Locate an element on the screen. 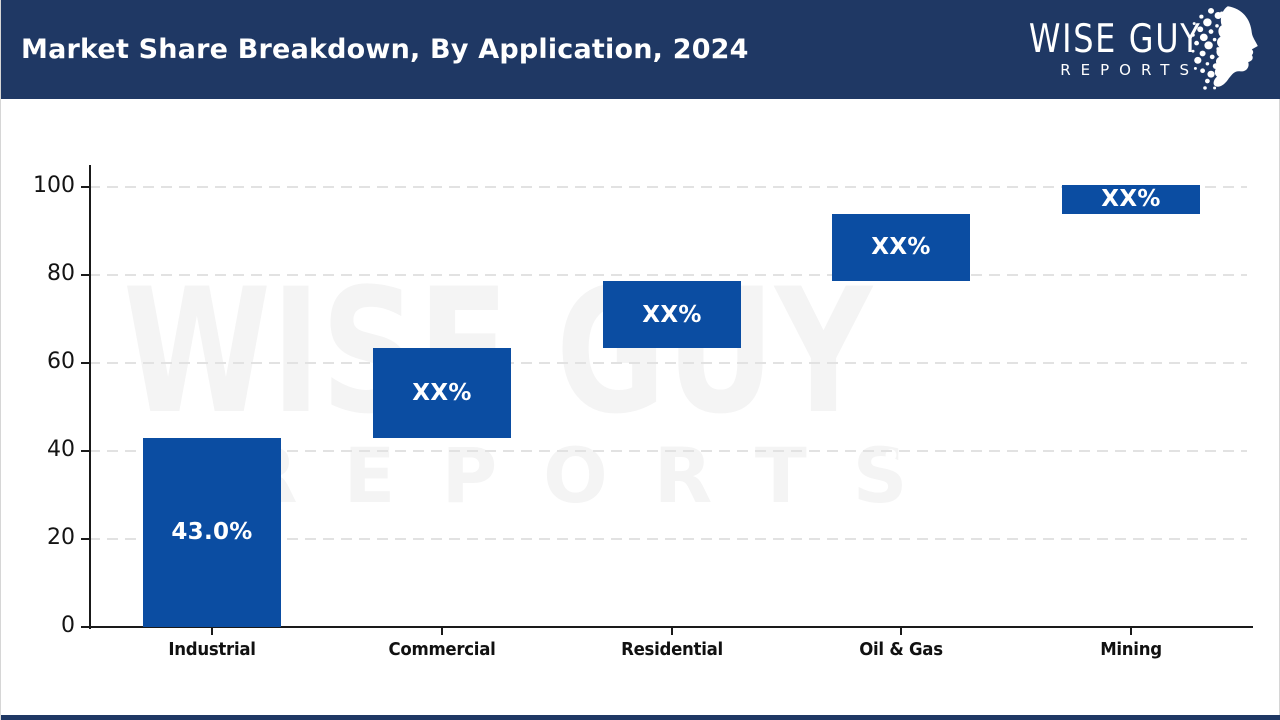  y-axis is located at coordinates (90, 397).